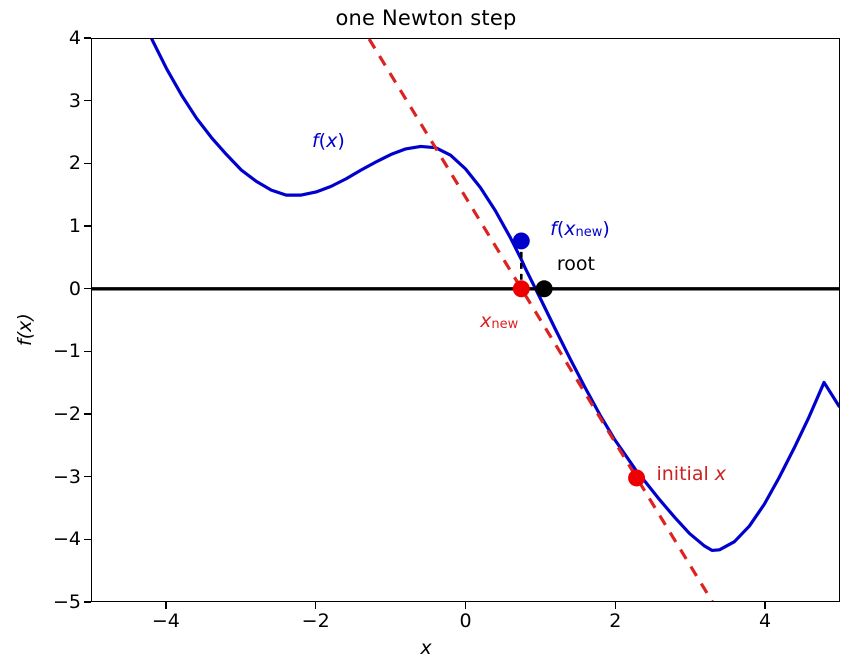 The width and height of the screenshot is (852, 671). I want to click on initial-x-point, so click(637, 478).